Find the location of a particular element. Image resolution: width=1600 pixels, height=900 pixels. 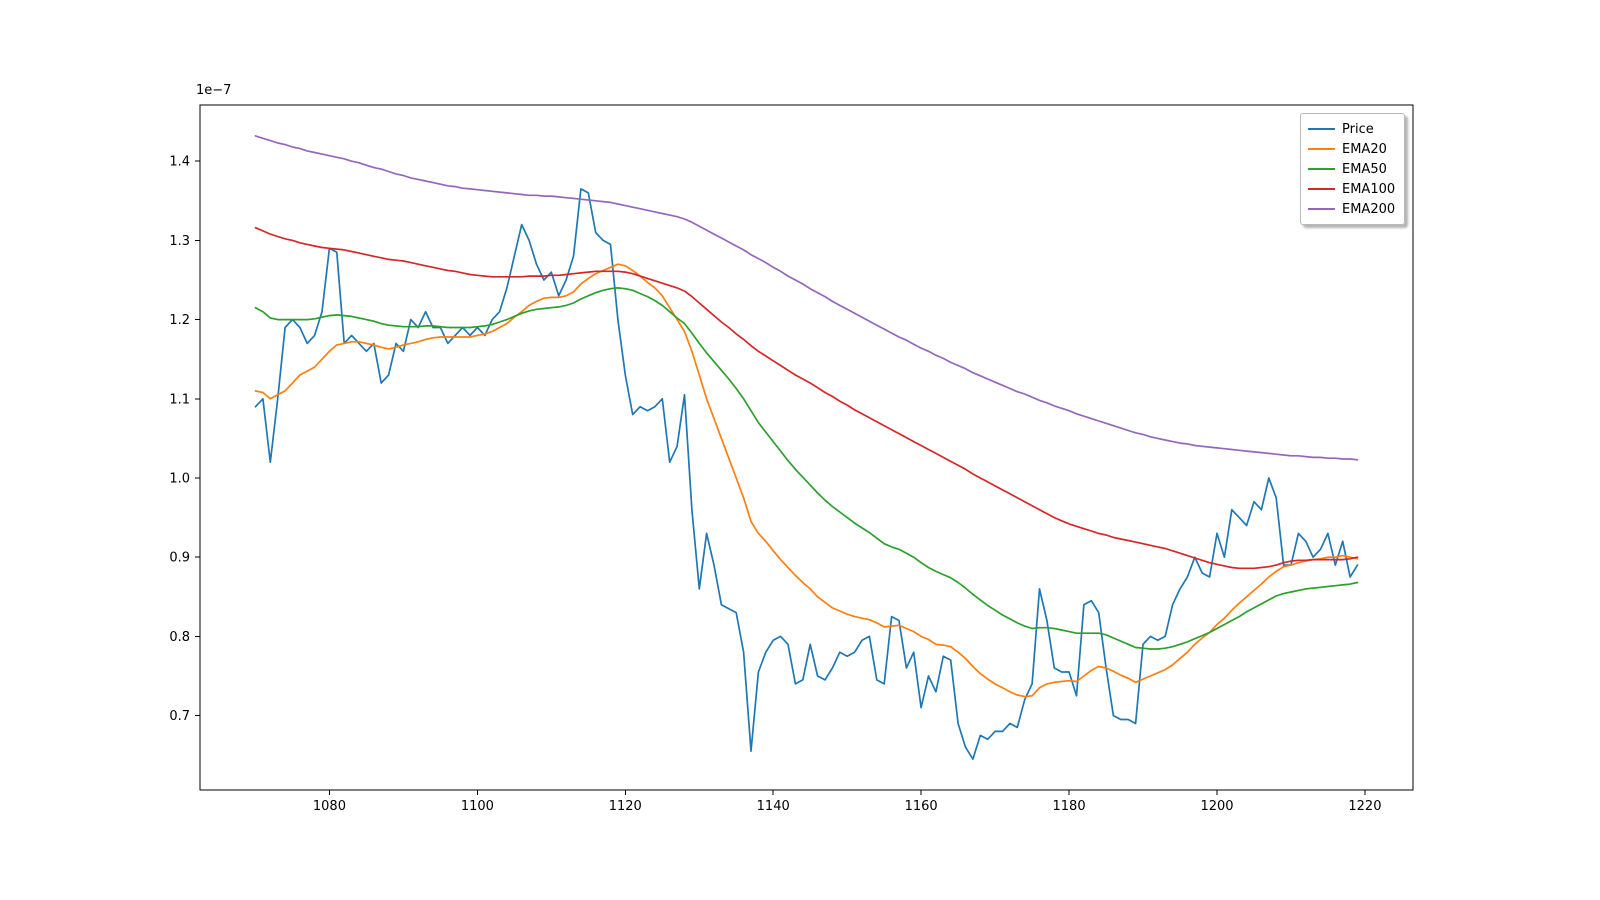

legend-entry-ema50: EMA50 is located at coordinates (1351, 169).